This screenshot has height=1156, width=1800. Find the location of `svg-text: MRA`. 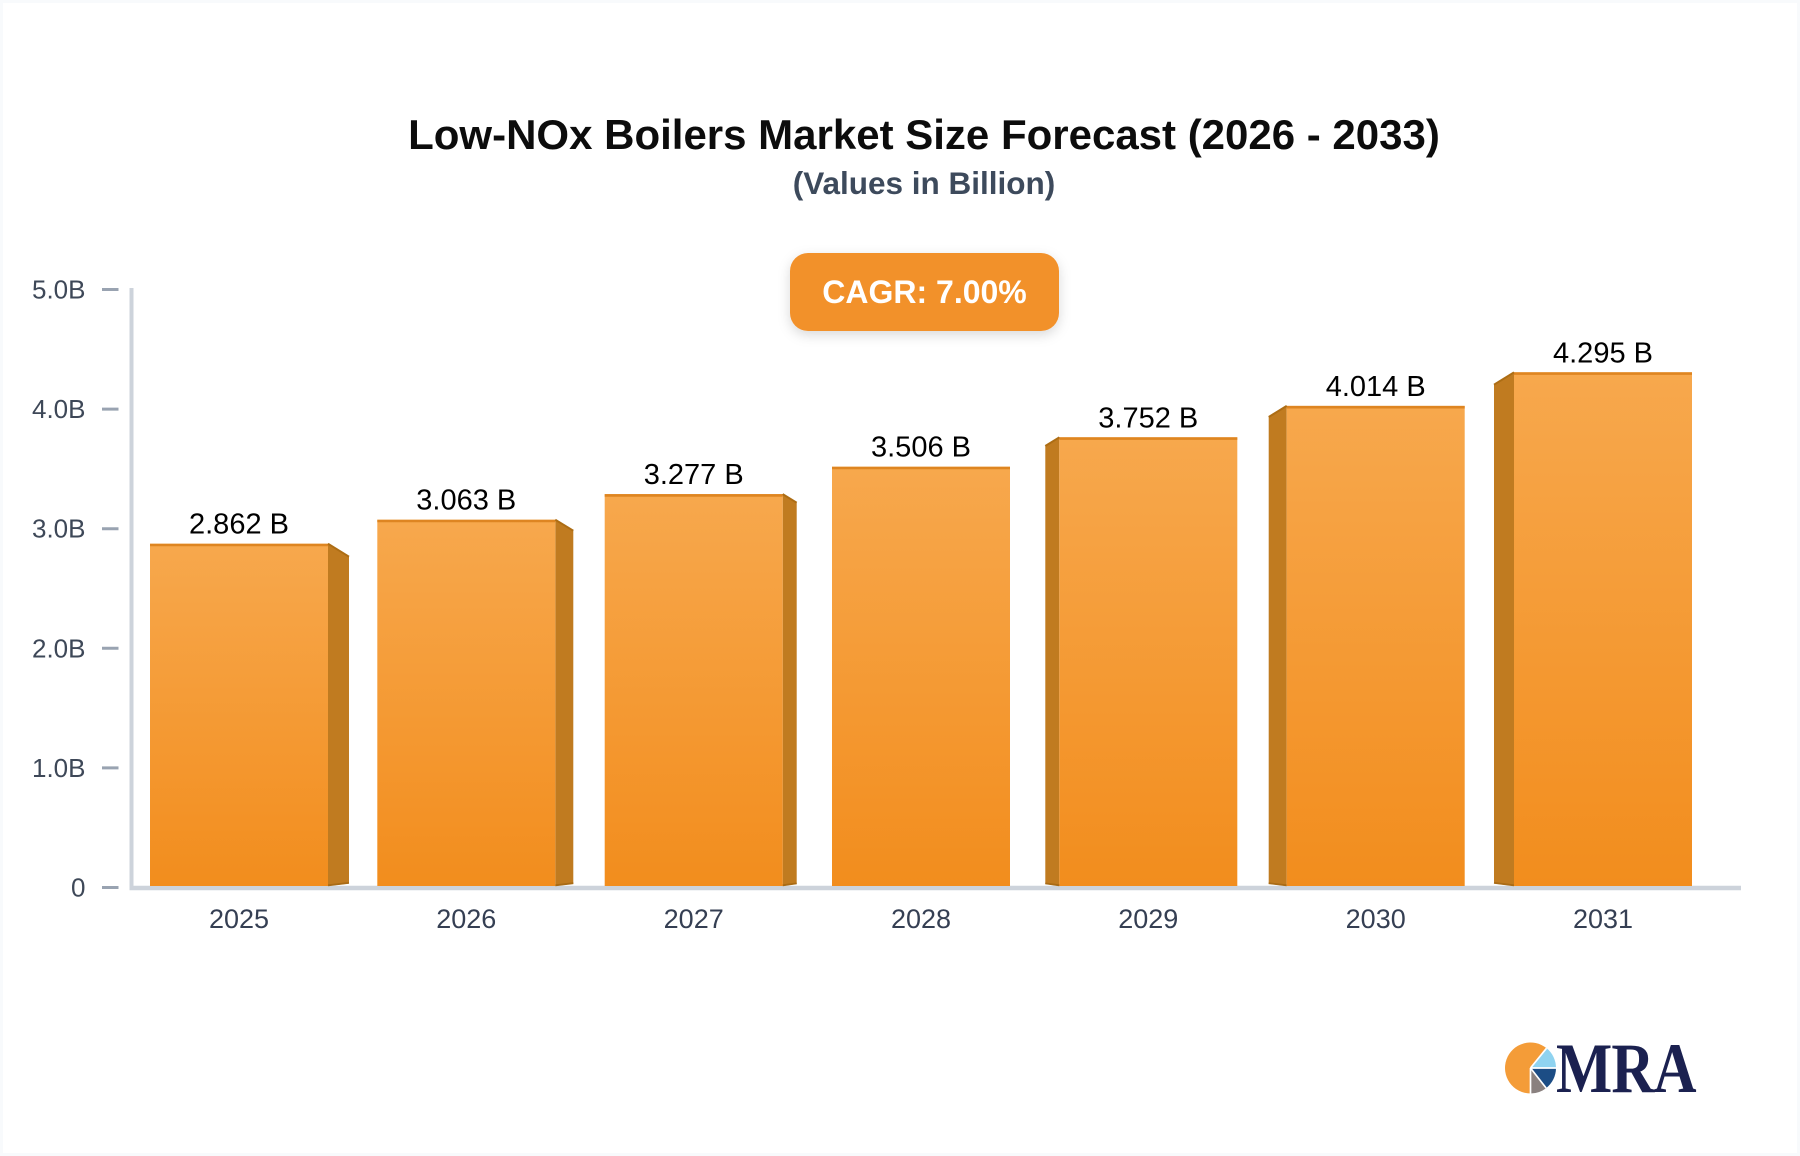

svg-text: MRA is located at coordinates (1626, 1069).